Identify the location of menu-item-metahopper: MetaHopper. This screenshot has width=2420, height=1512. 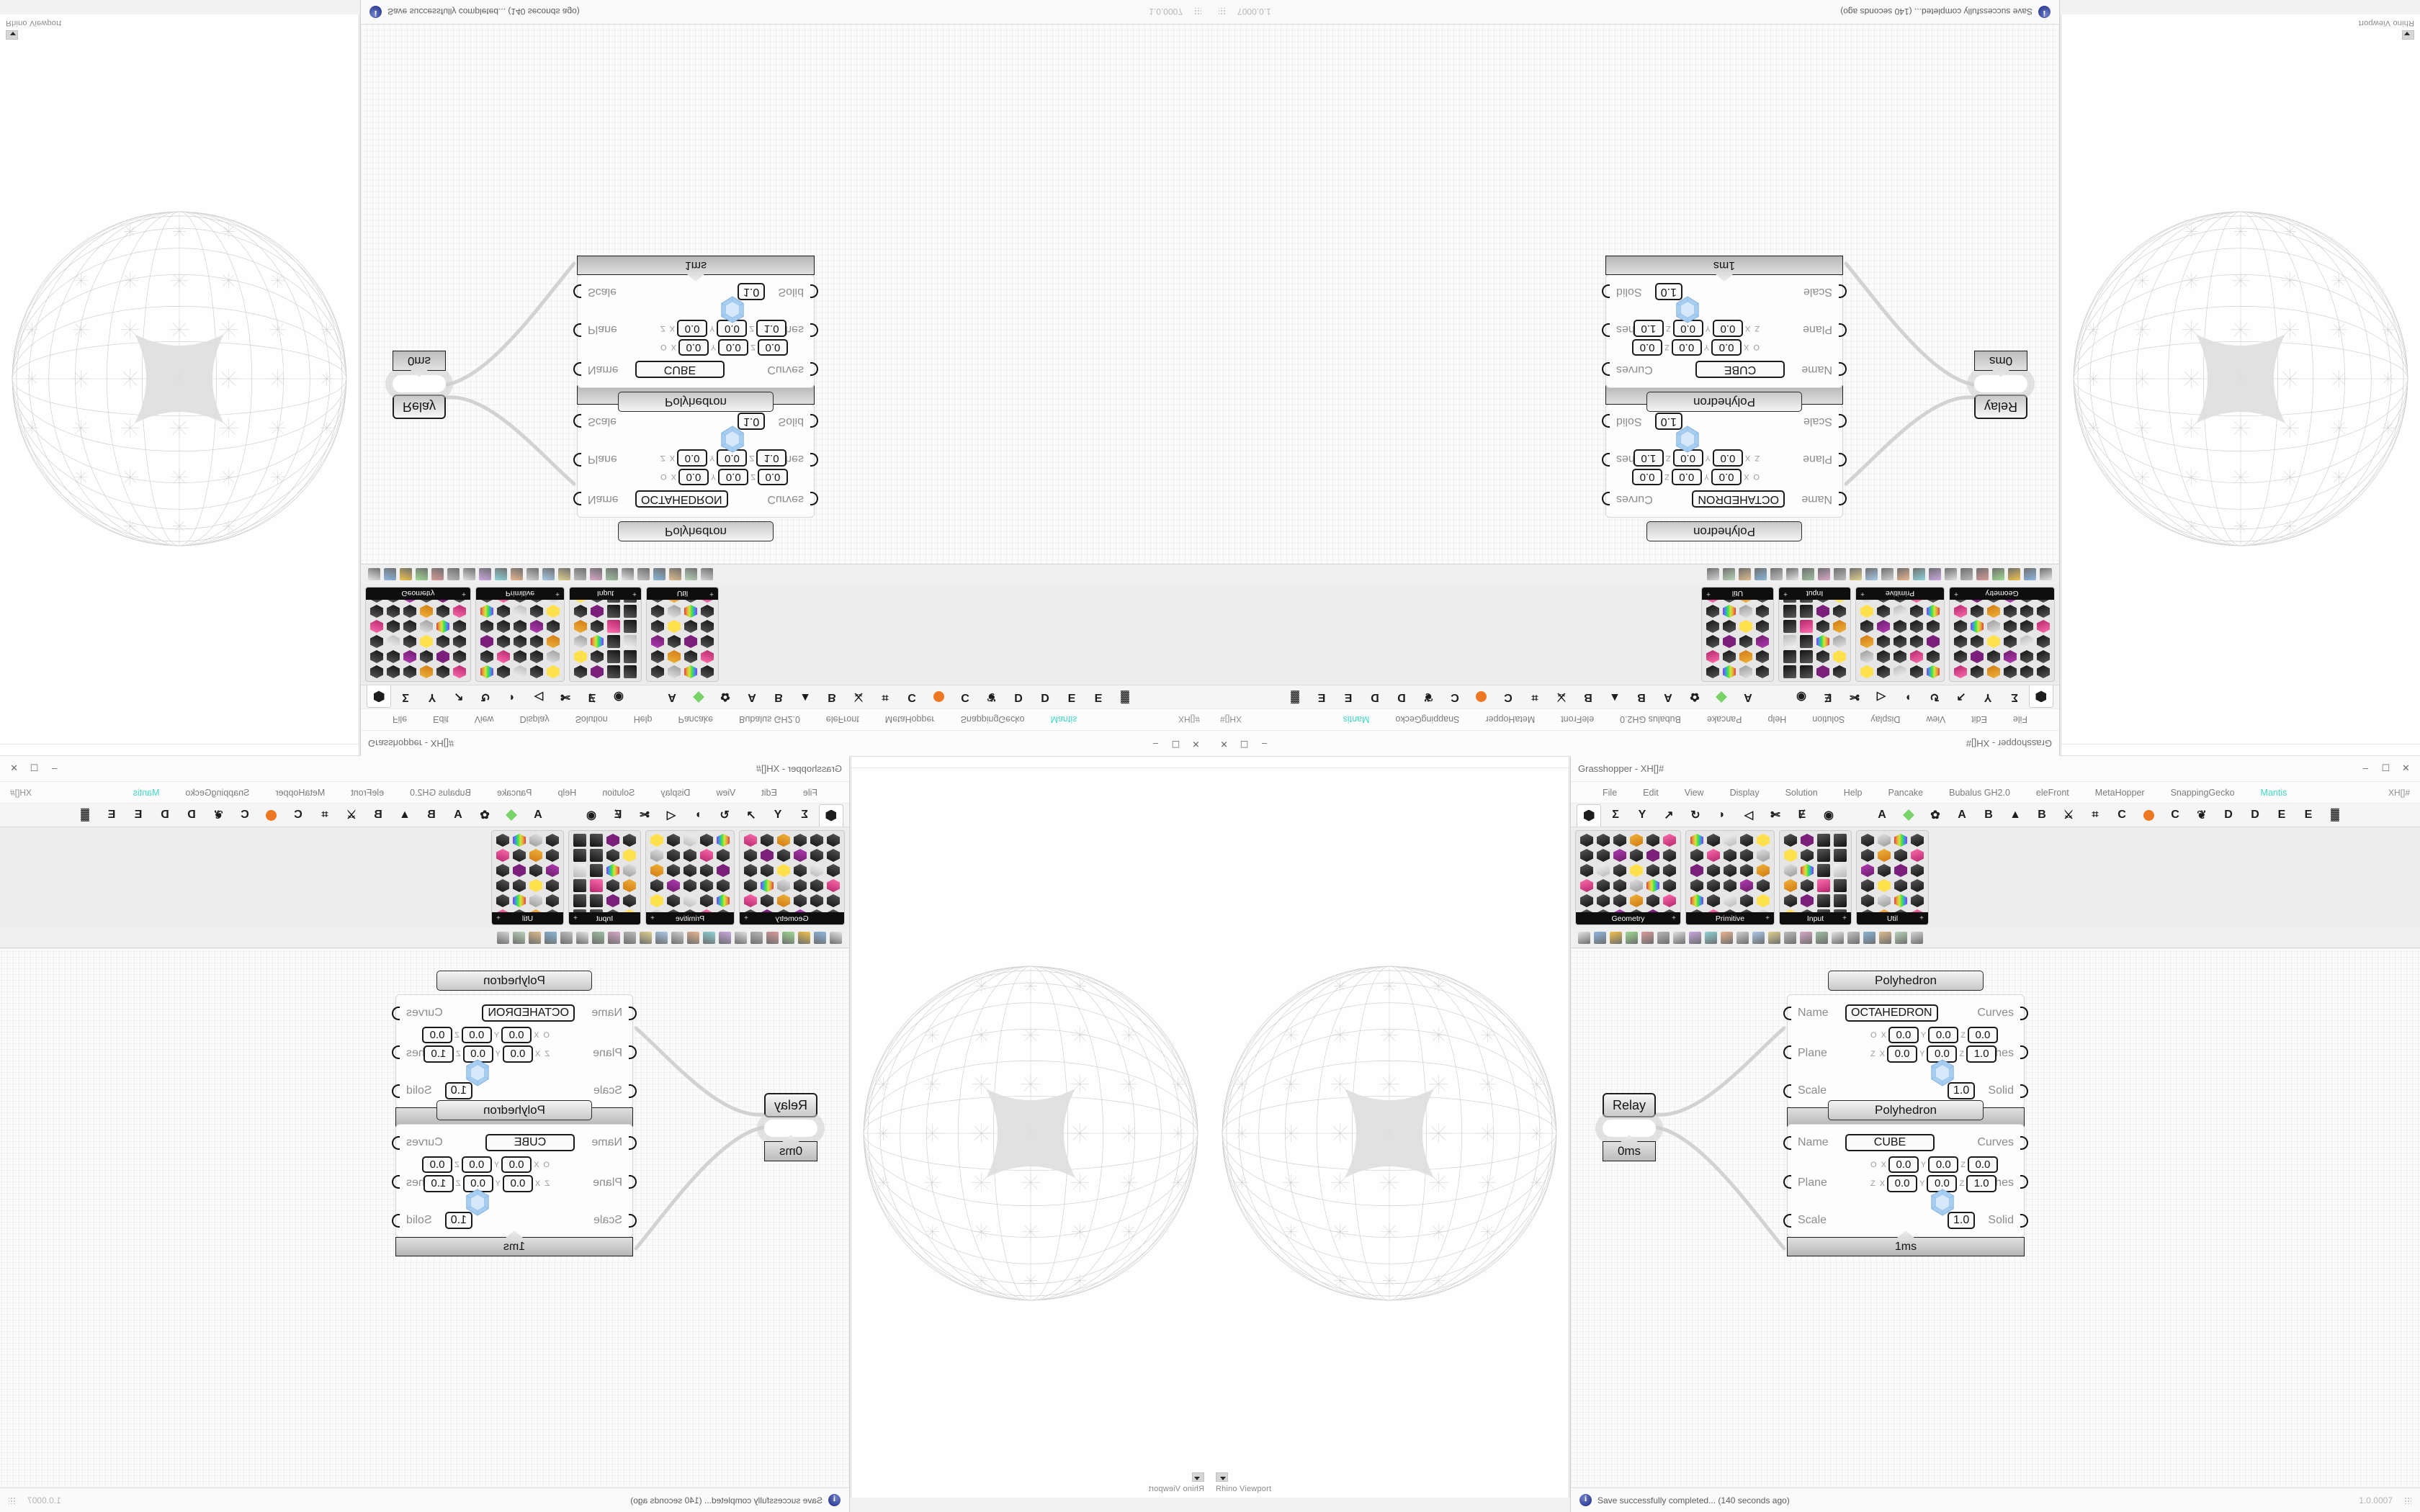
(1510, 719).